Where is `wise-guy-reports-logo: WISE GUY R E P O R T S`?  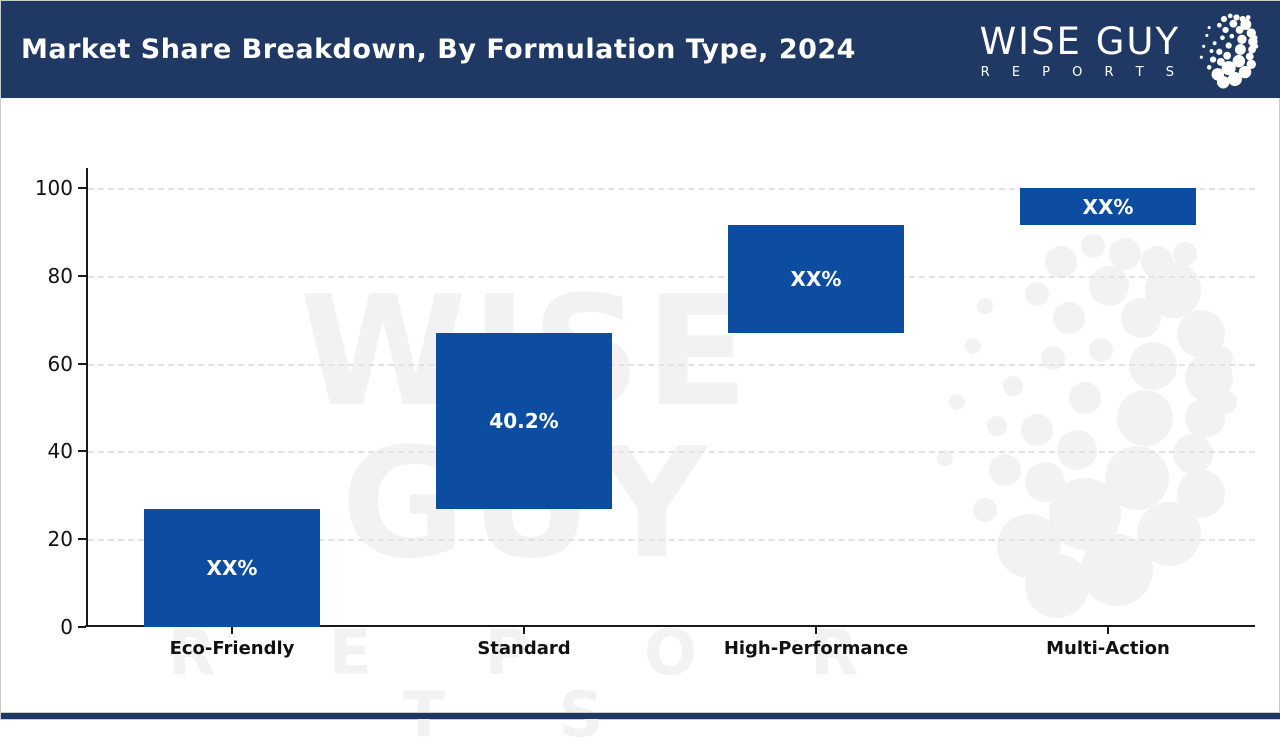
wise-guy-reports-logo: WISE GUY R E P O R T S is located at coordinates (1120, 51).